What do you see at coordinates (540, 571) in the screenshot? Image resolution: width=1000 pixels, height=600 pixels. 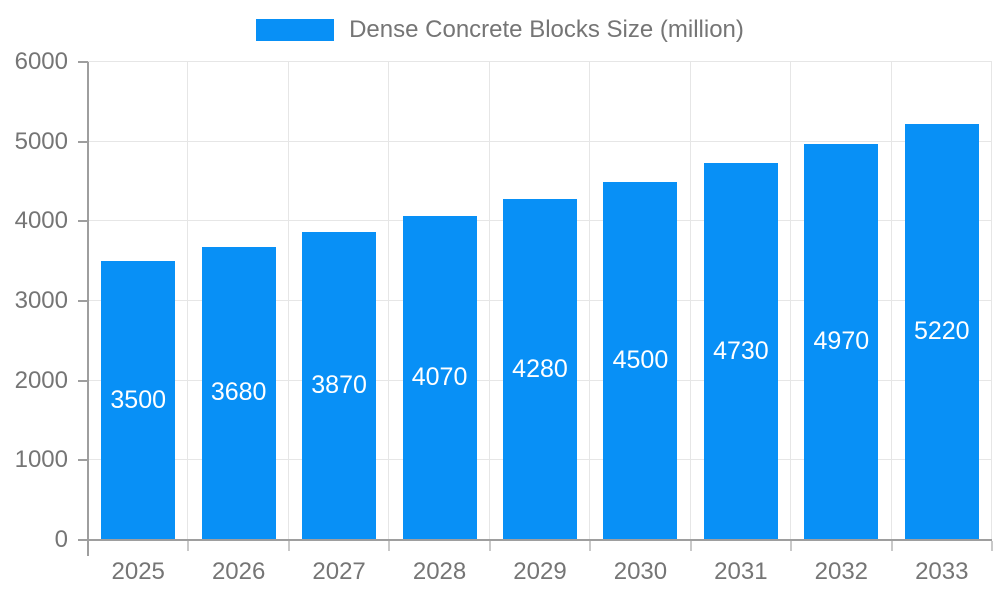 I see `x-axis-tick-label: 2029` at bounding box center [540, 571].